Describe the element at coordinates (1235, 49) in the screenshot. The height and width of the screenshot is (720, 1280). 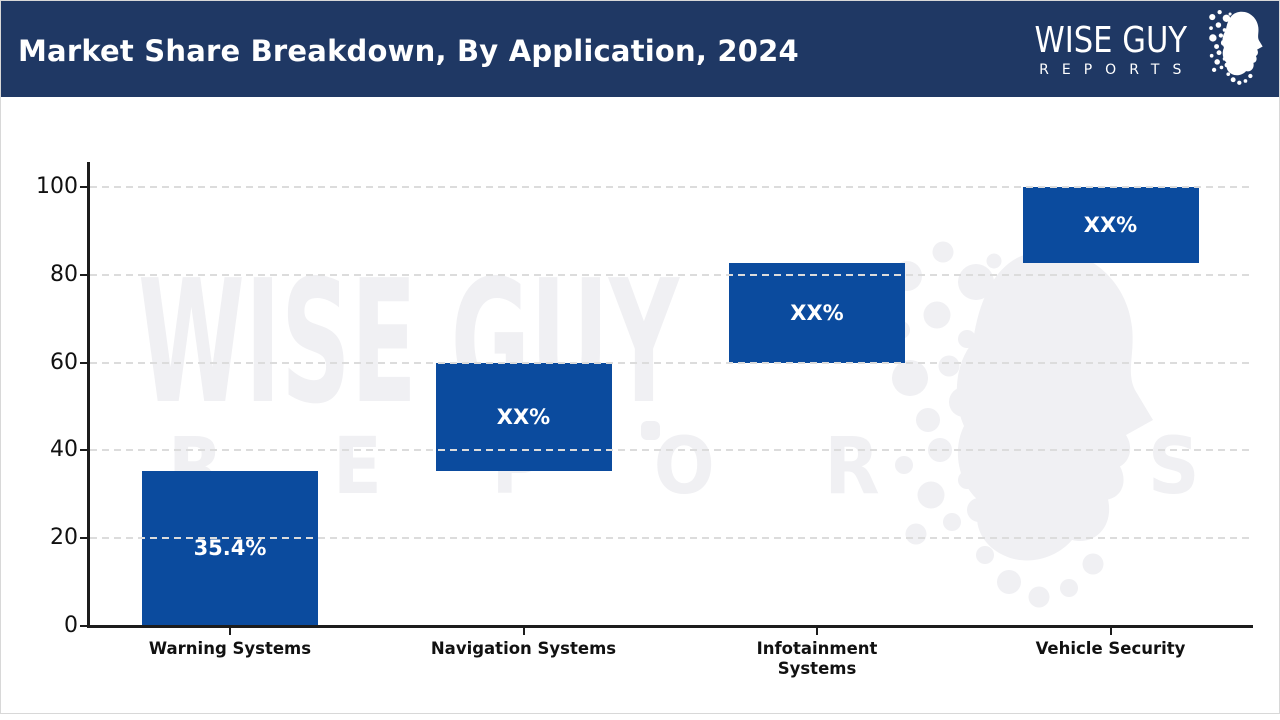
I see `logo-head-icon` at that location.